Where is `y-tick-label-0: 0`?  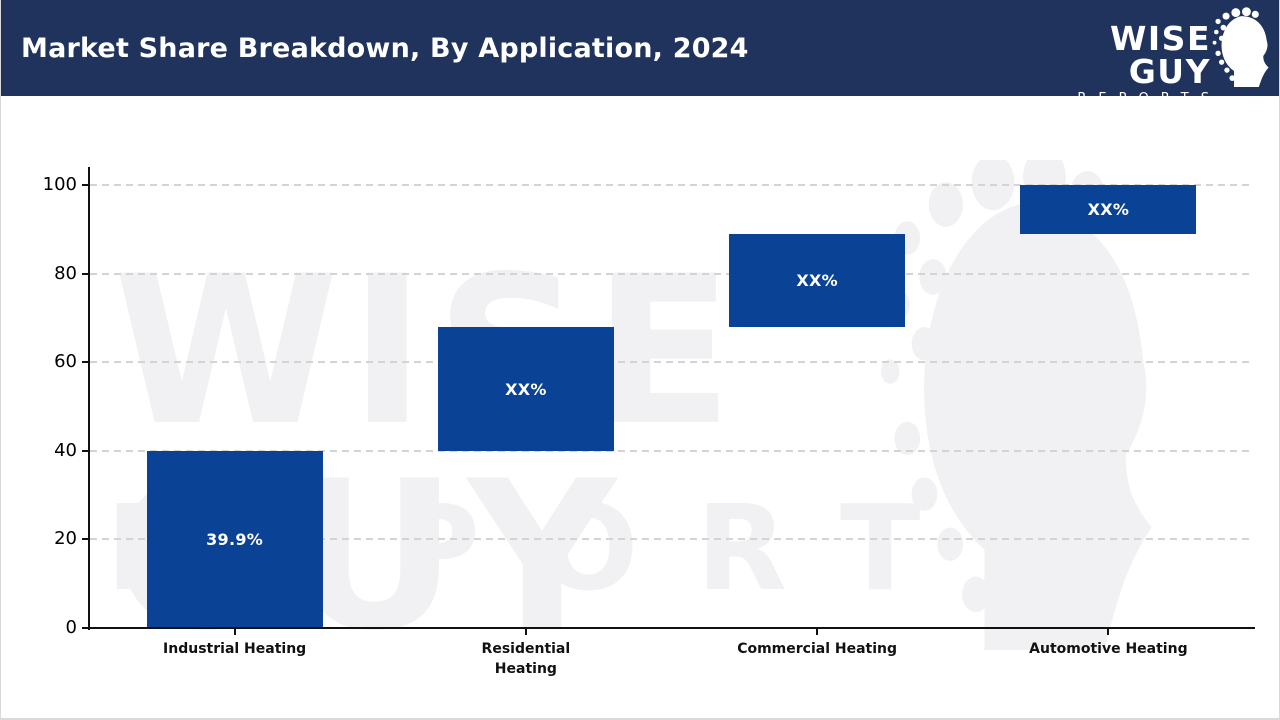
y-tick-label-0: 0 is located at coordinates (71, 627).